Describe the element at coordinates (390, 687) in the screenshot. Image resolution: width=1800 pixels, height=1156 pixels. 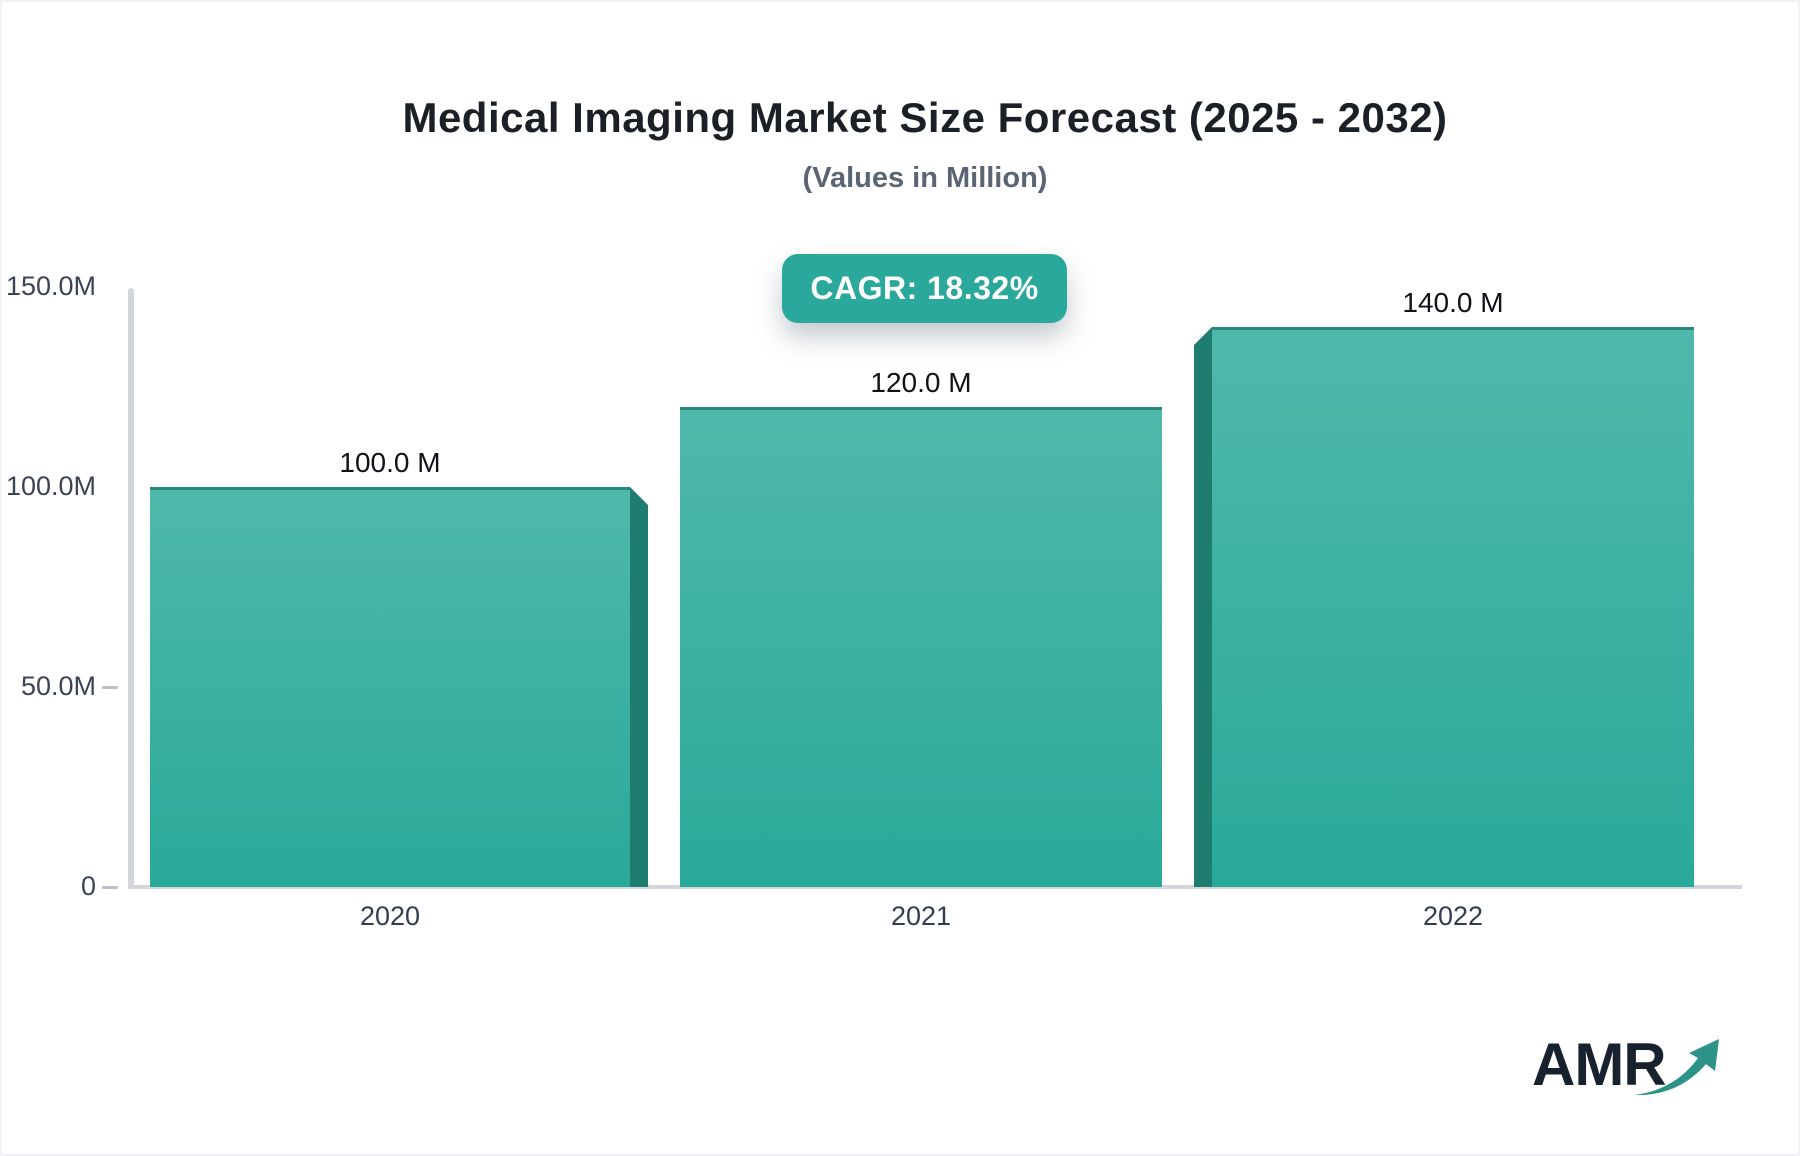
I see `bar-2020` at that location.